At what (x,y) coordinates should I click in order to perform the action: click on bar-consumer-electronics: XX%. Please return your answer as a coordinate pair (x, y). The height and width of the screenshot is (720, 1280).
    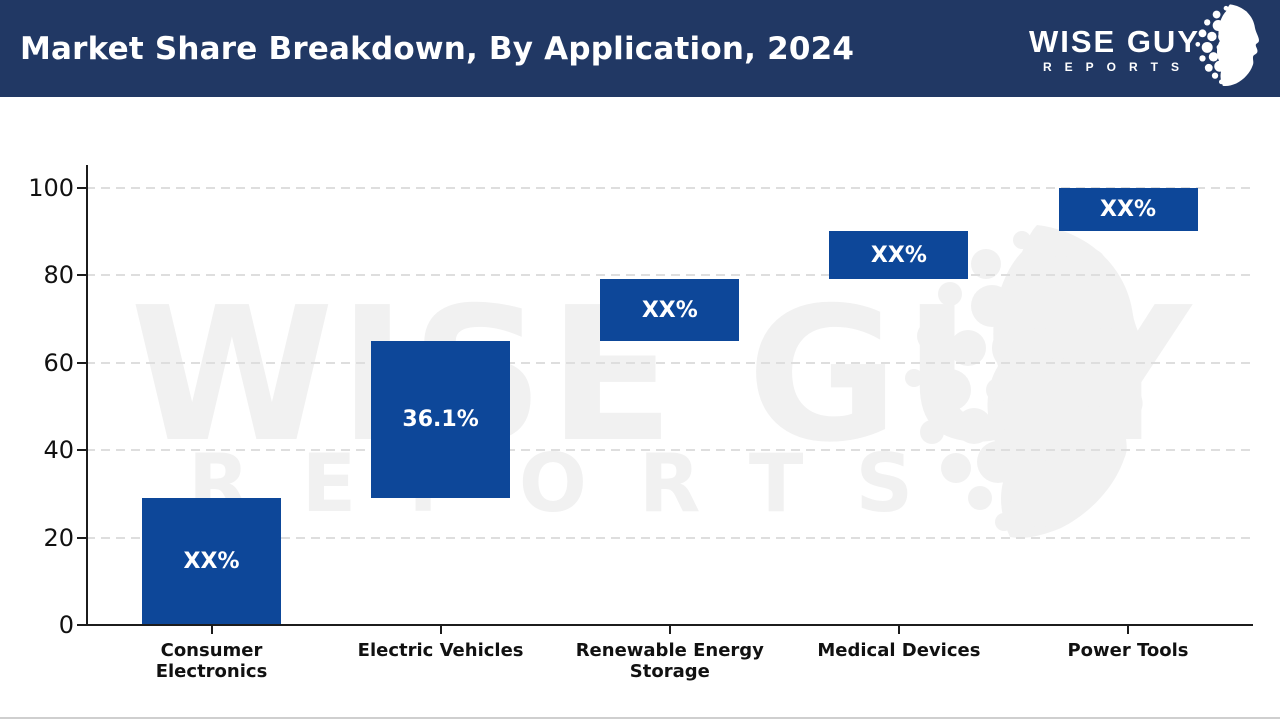
    Looking at the image, I should click on (211, 561).